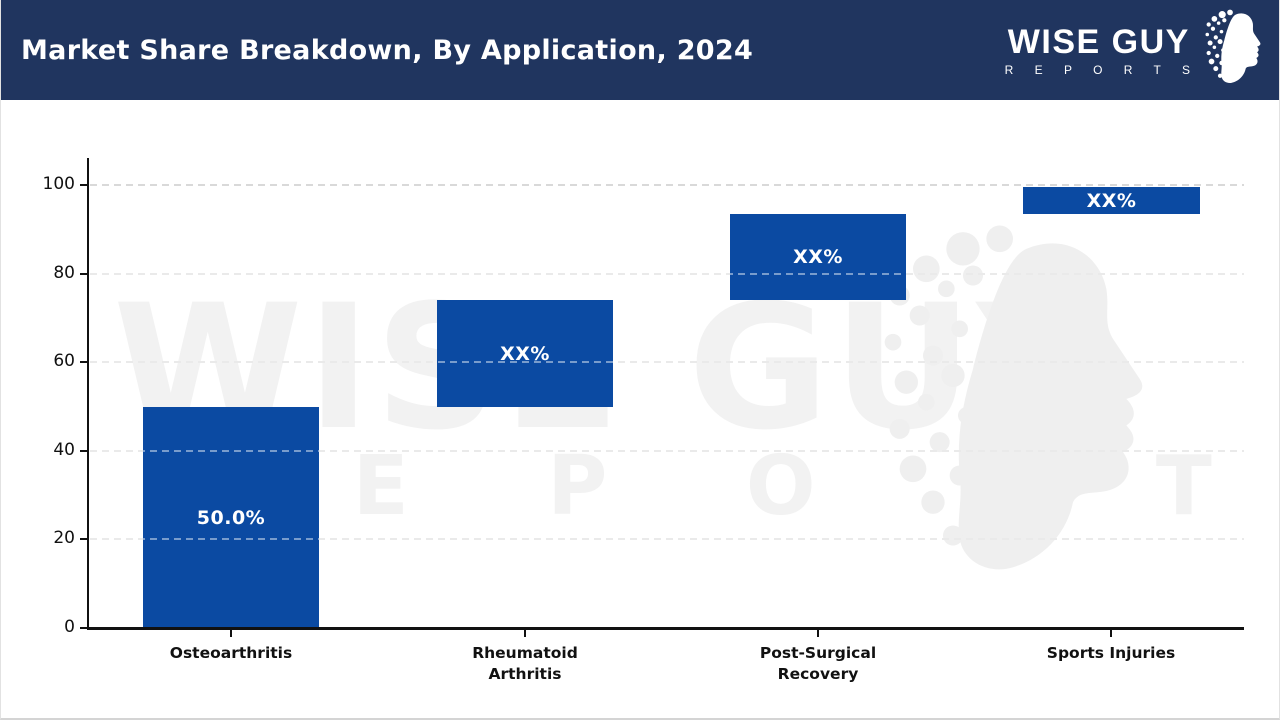  I want to click on category-line: Arthritis, so click(525, 674).